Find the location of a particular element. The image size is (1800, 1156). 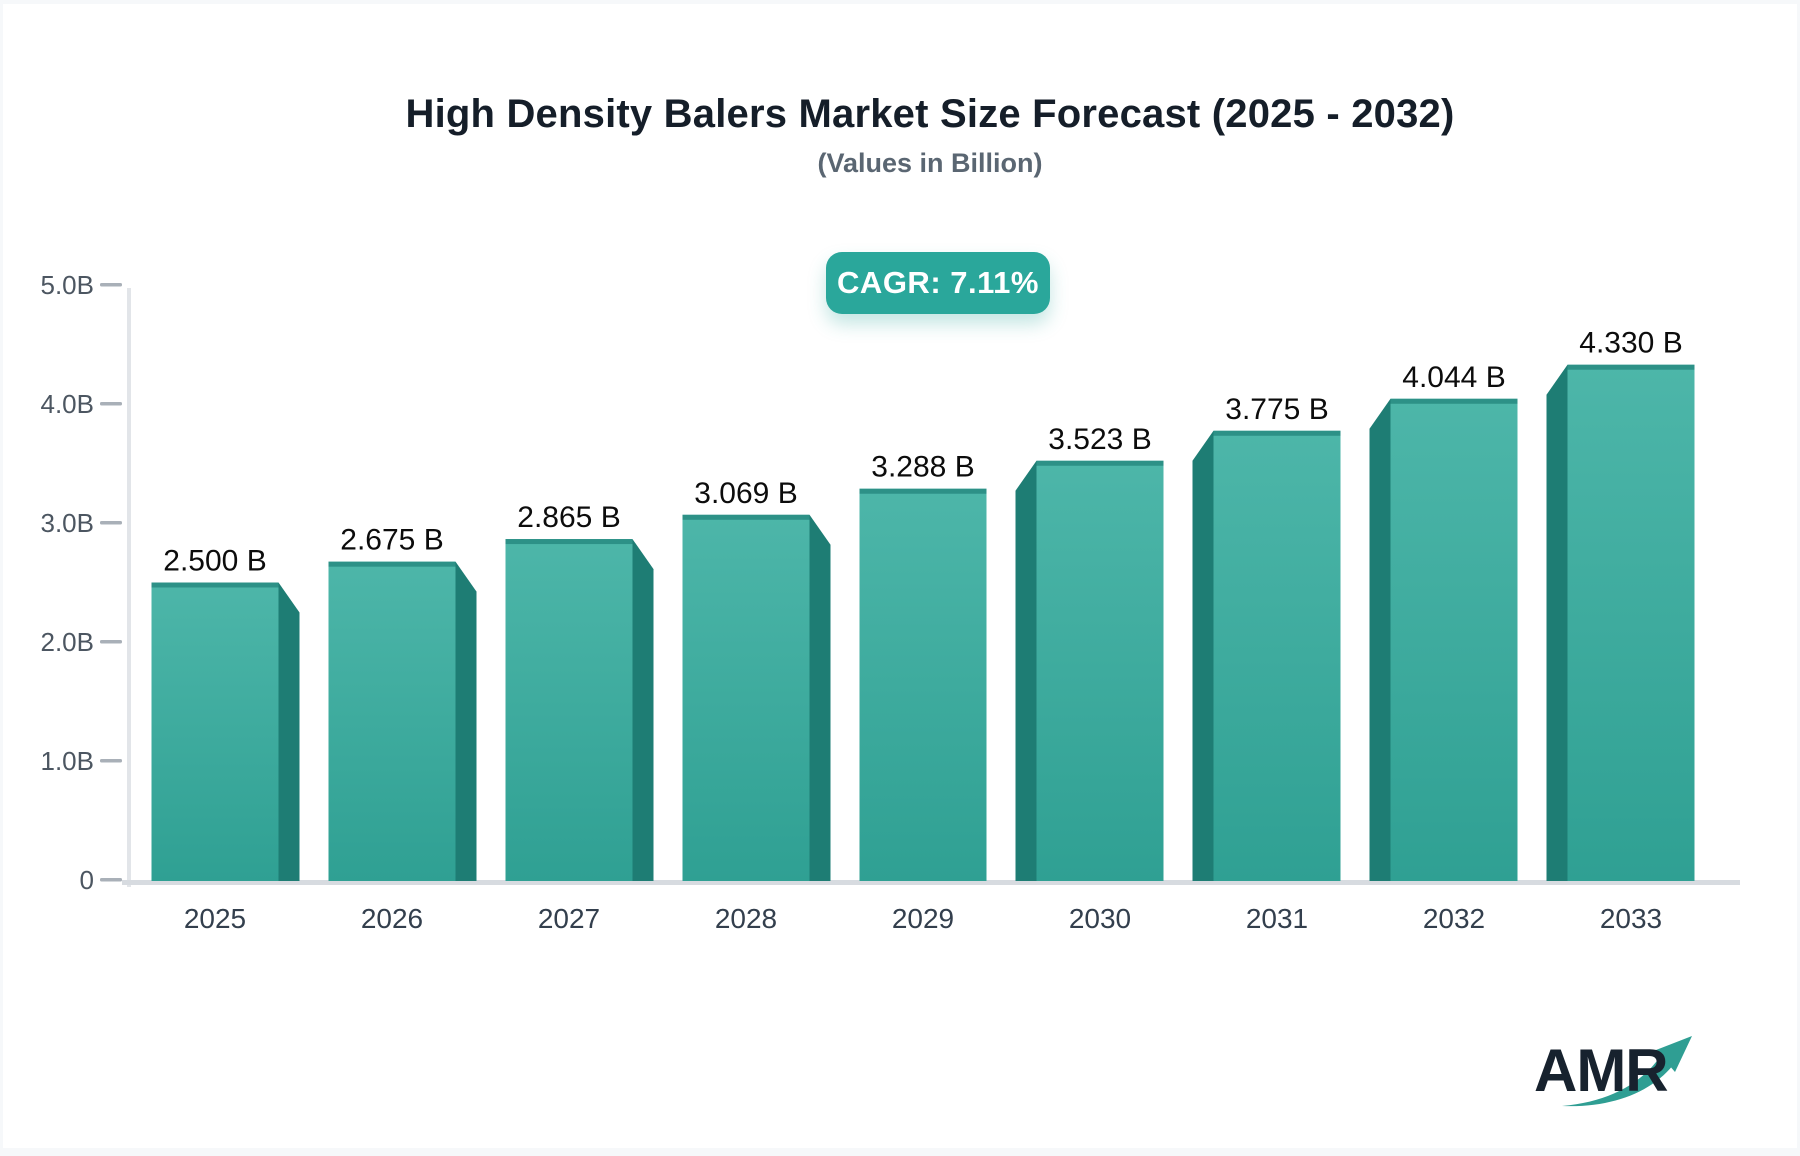

cagr-badge-label: CAGR: 7.11% is located at coordinates (938, 282).